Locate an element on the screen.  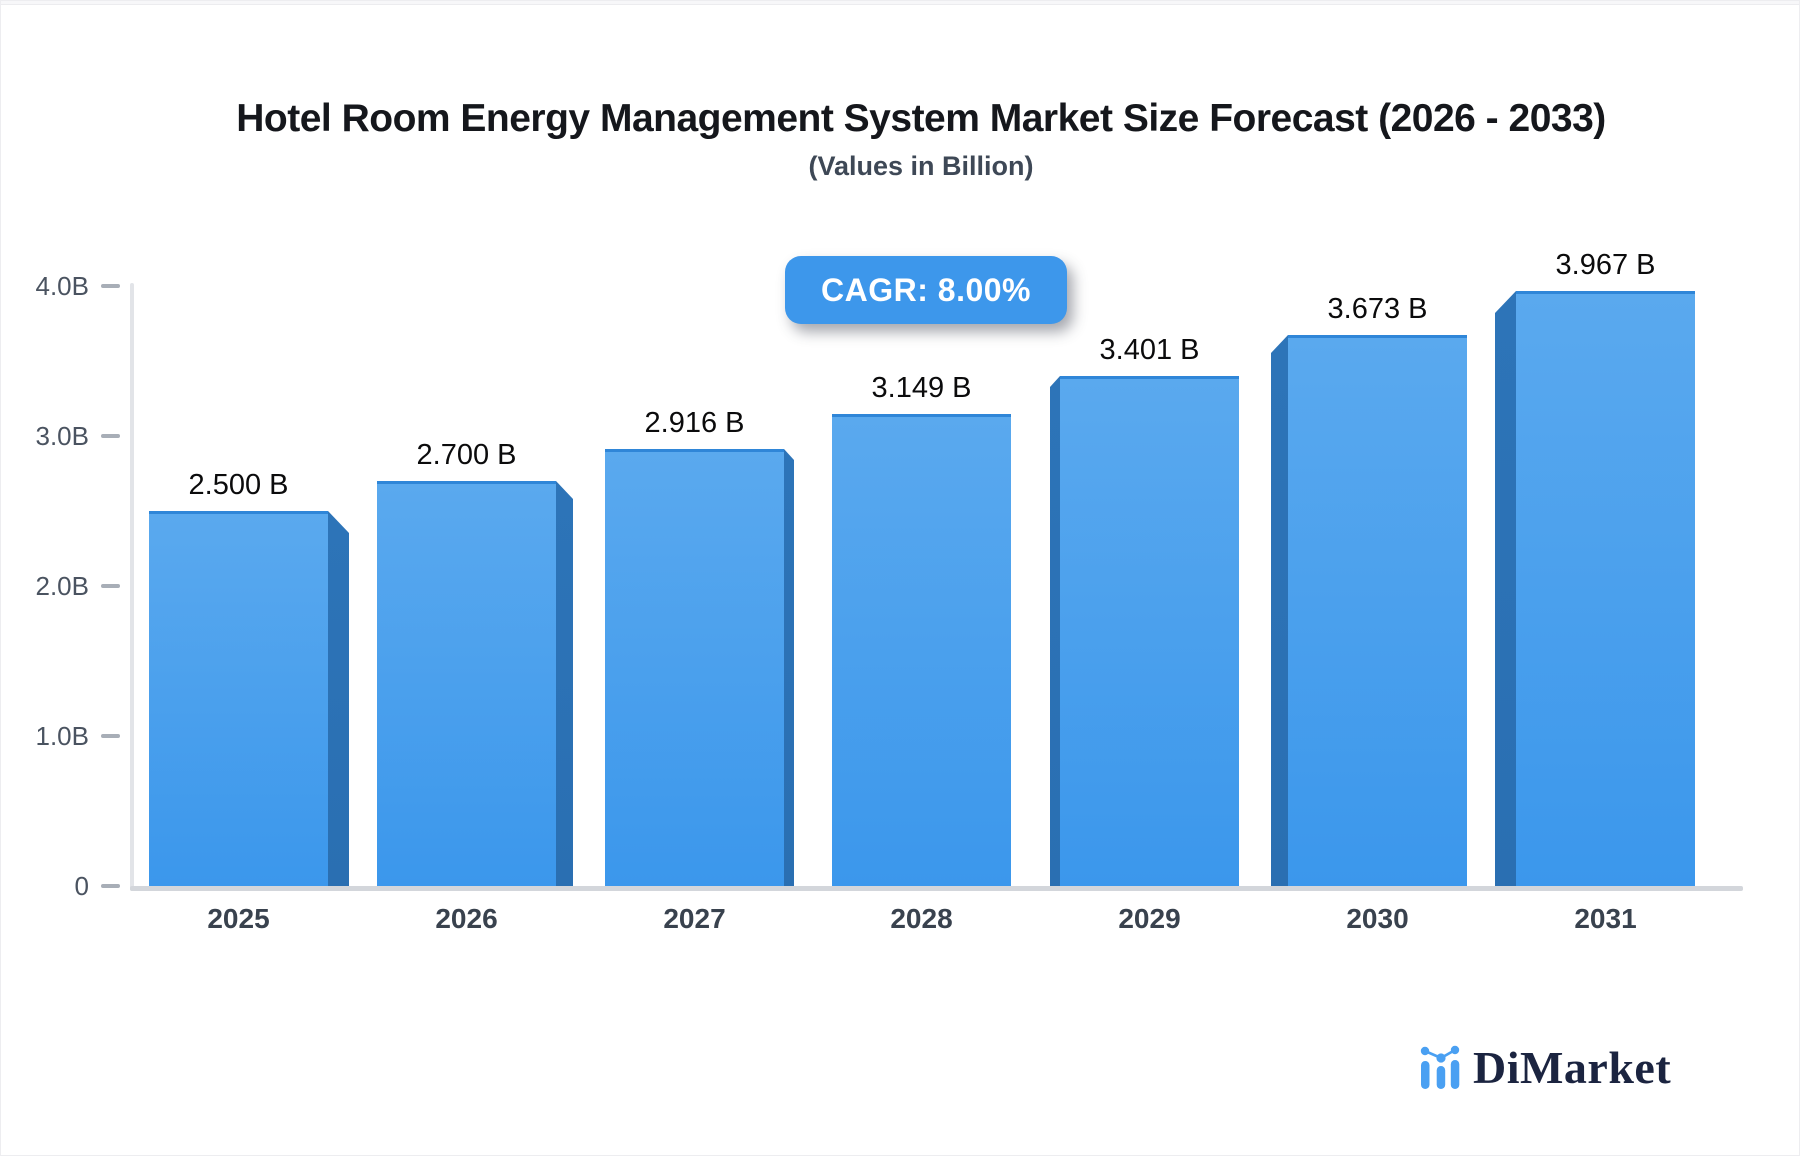
bar-value-label-2029: 3.401 B is located at coordinates (1149, 350).